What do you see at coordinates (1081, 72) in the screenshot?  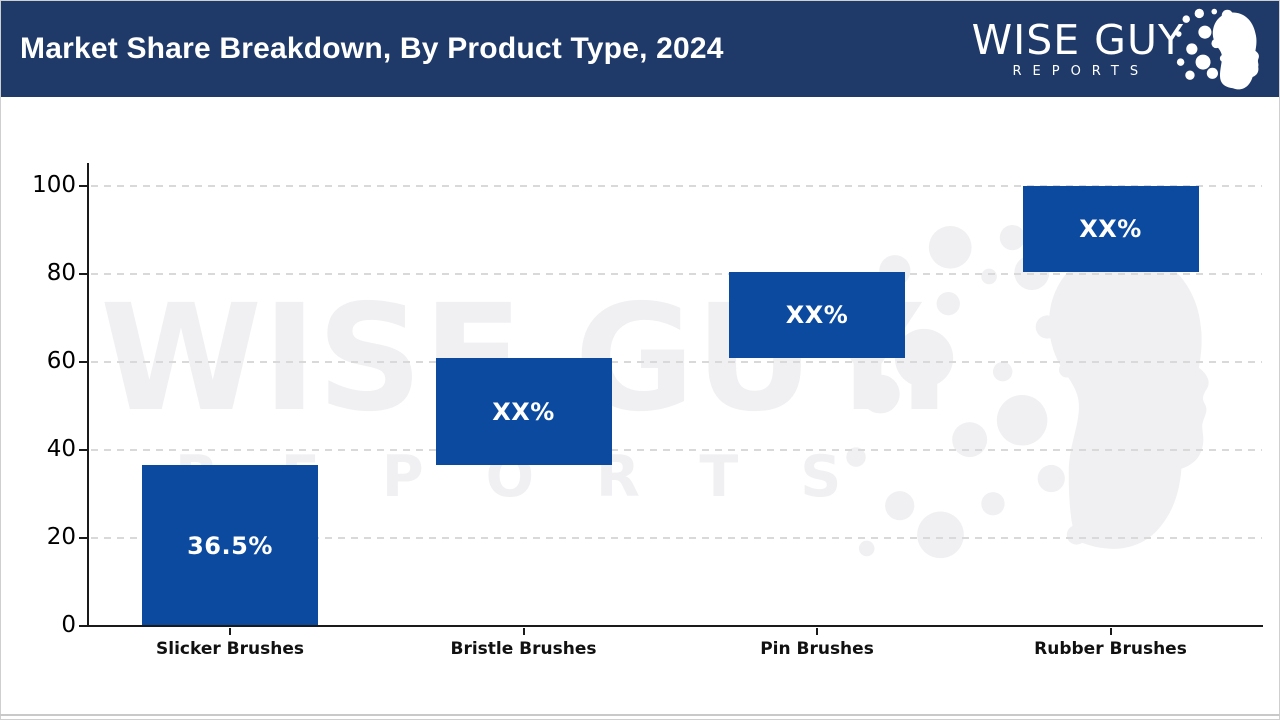 I see `logo-subtext: REPORTS` at bounding box center [1081, 72].